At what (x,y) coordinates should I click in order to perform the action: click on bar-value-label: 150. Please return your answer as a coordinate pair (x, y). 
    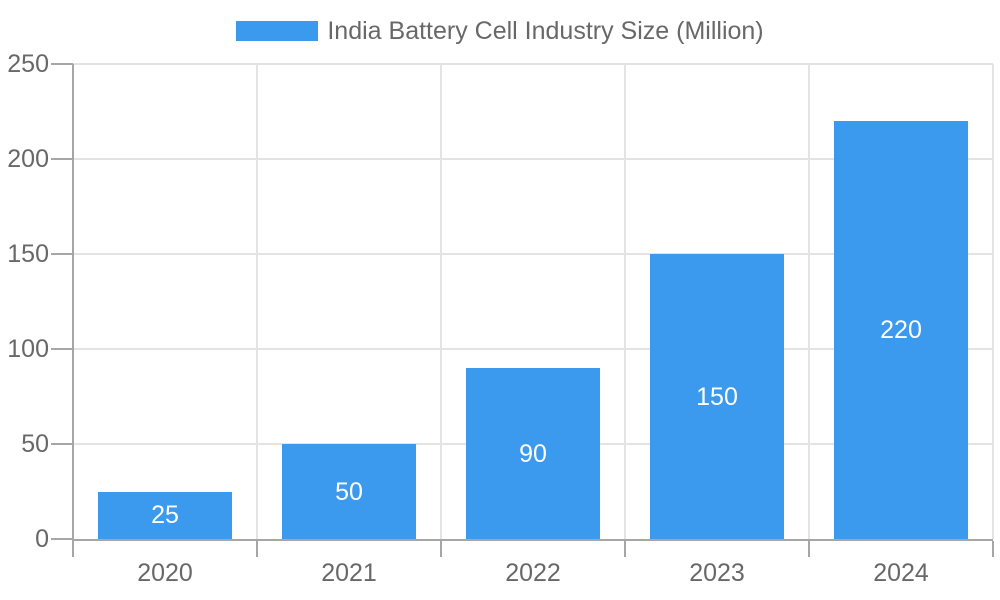
    Looking at the image, I should click on (717, 396).